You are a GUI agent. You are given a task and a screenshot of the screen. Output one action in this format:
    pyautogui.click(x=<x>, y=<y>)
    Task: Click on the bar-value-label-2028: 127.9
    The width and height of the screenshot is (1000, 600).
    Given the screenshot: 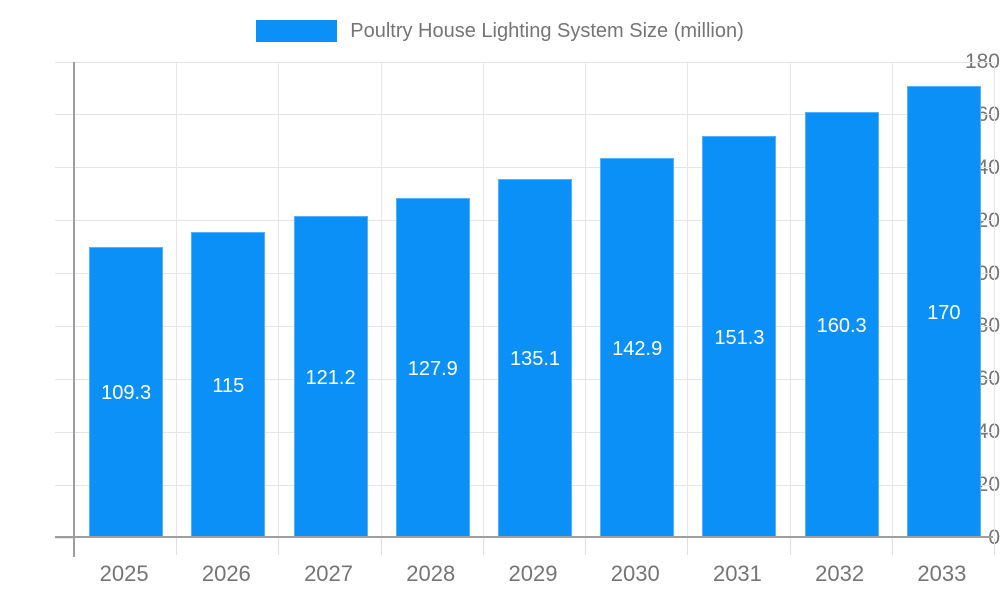 What is the action you would take?
    pyautogui.click(x=432, y=368)
    